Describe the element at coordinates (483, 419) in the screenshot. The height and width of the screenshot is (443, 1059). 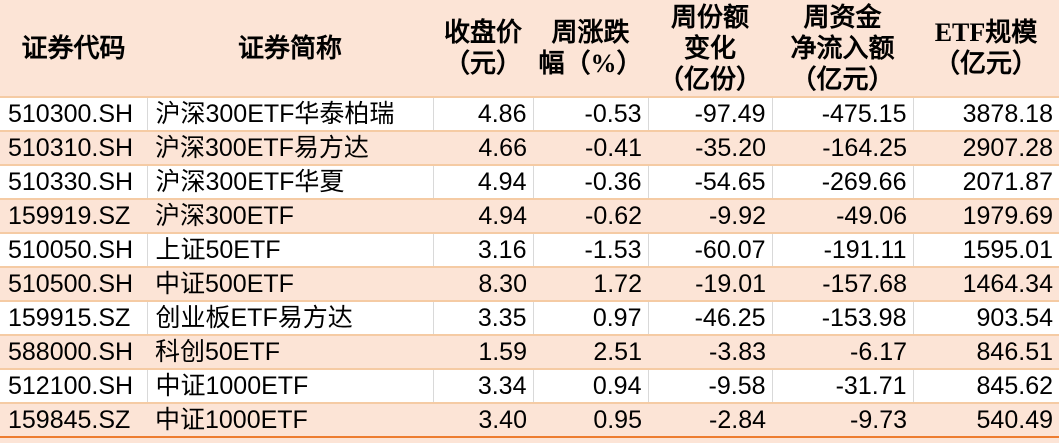
I see `close-price-cell: 3.40` at that location.